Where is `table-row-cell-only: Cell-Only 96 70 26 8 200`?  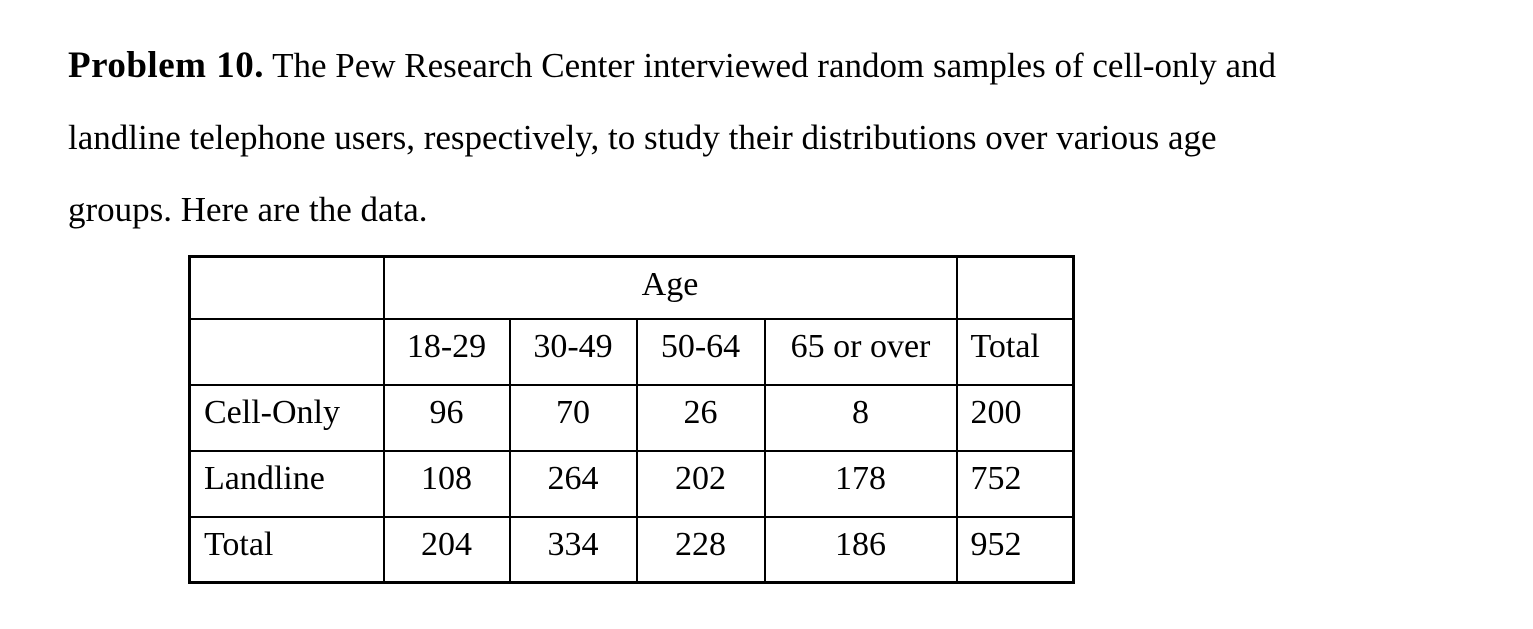 table-row-cell-only: Cell-Only 96 70 26 8 200 is located at coordinates (631, 417).